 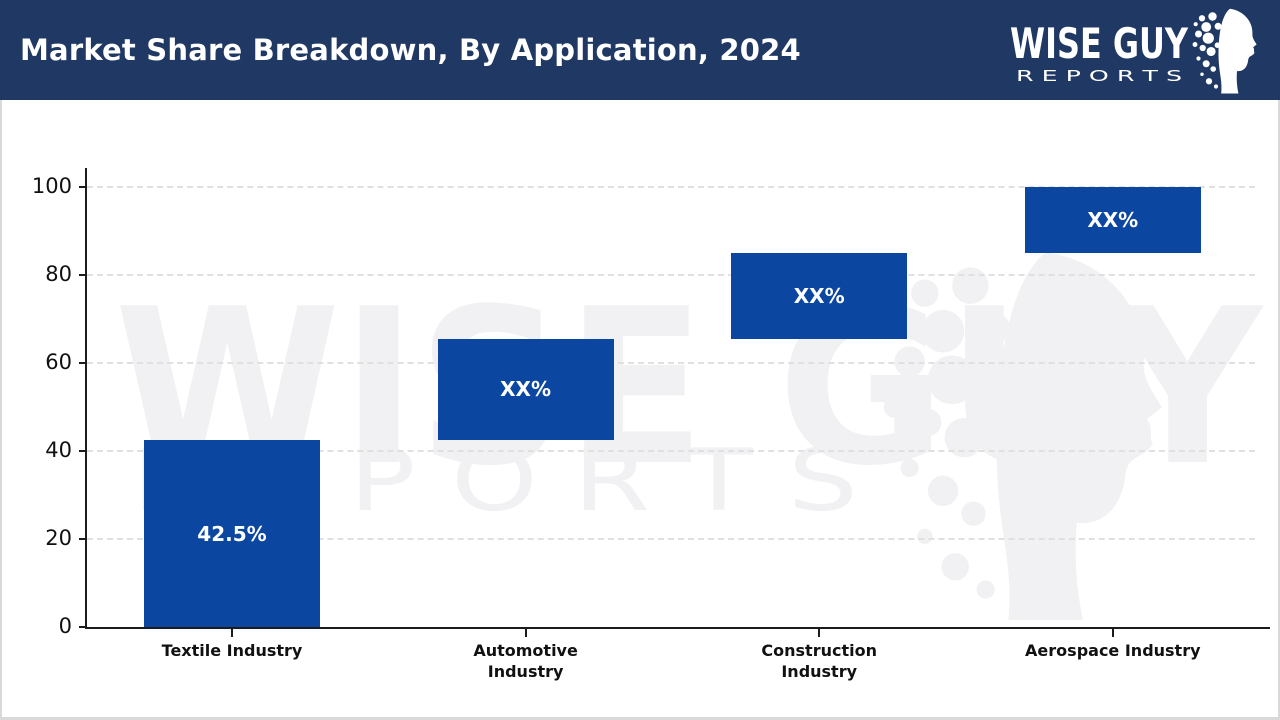 I want to click on x-category-label-line: Textile Industry, so click(x=232, y=650).